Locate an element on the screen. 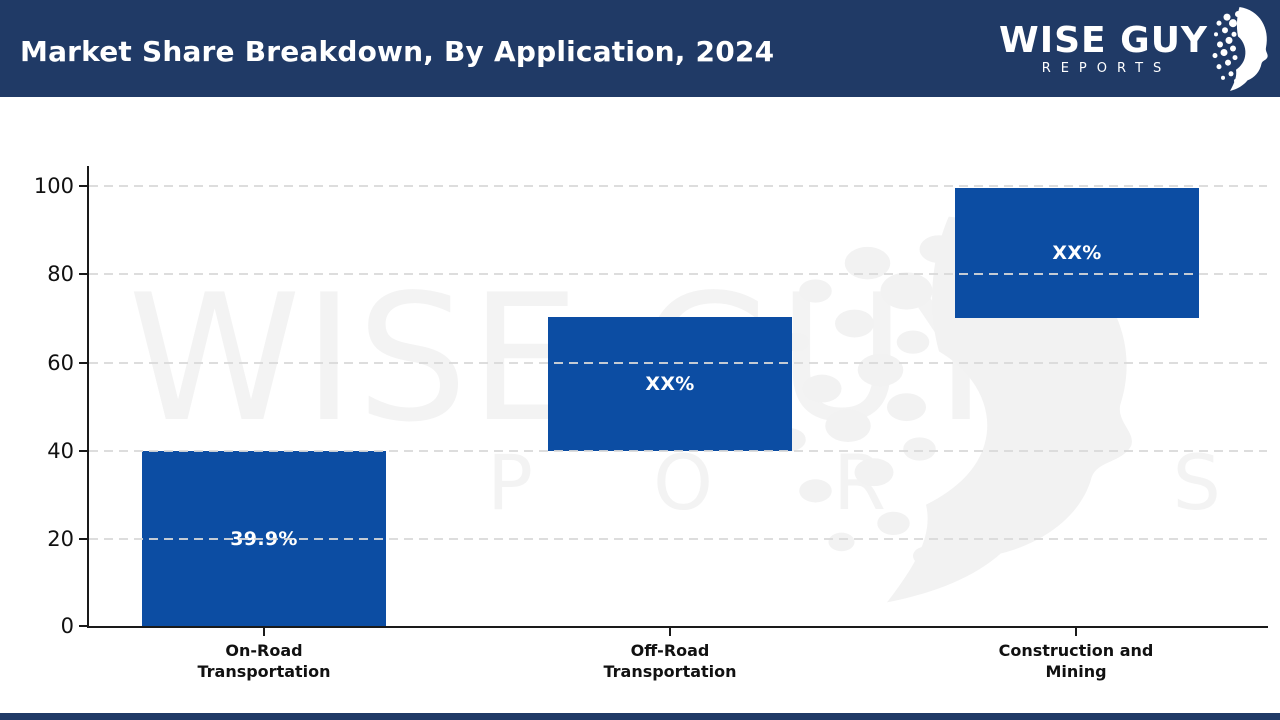  x-category-label-off-road: Off-Road Transportation is located at coordinates (670, 661).